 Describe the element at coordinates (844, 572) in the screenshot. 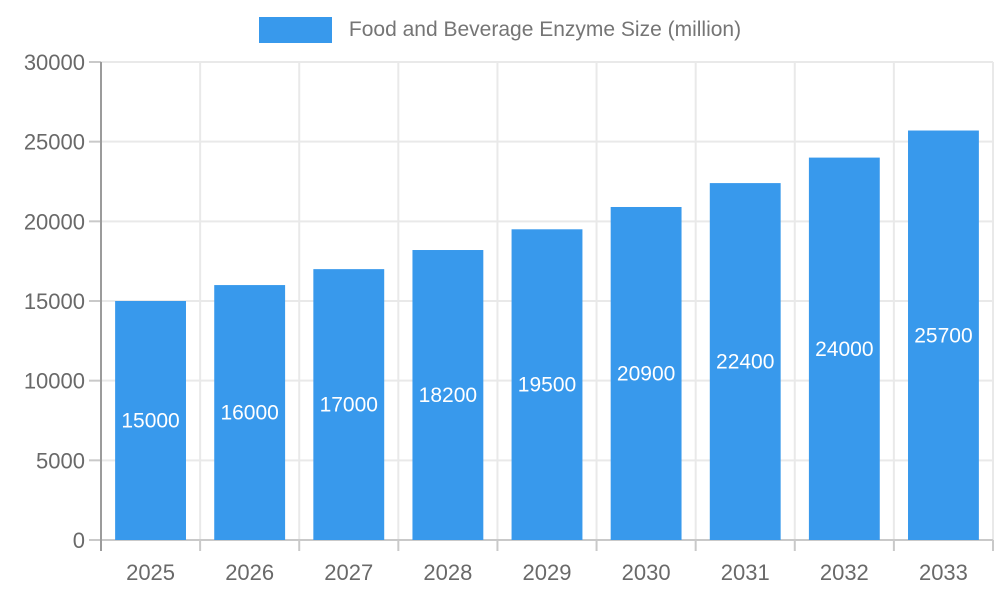

I see `x-tick-label: 2032` at that location.